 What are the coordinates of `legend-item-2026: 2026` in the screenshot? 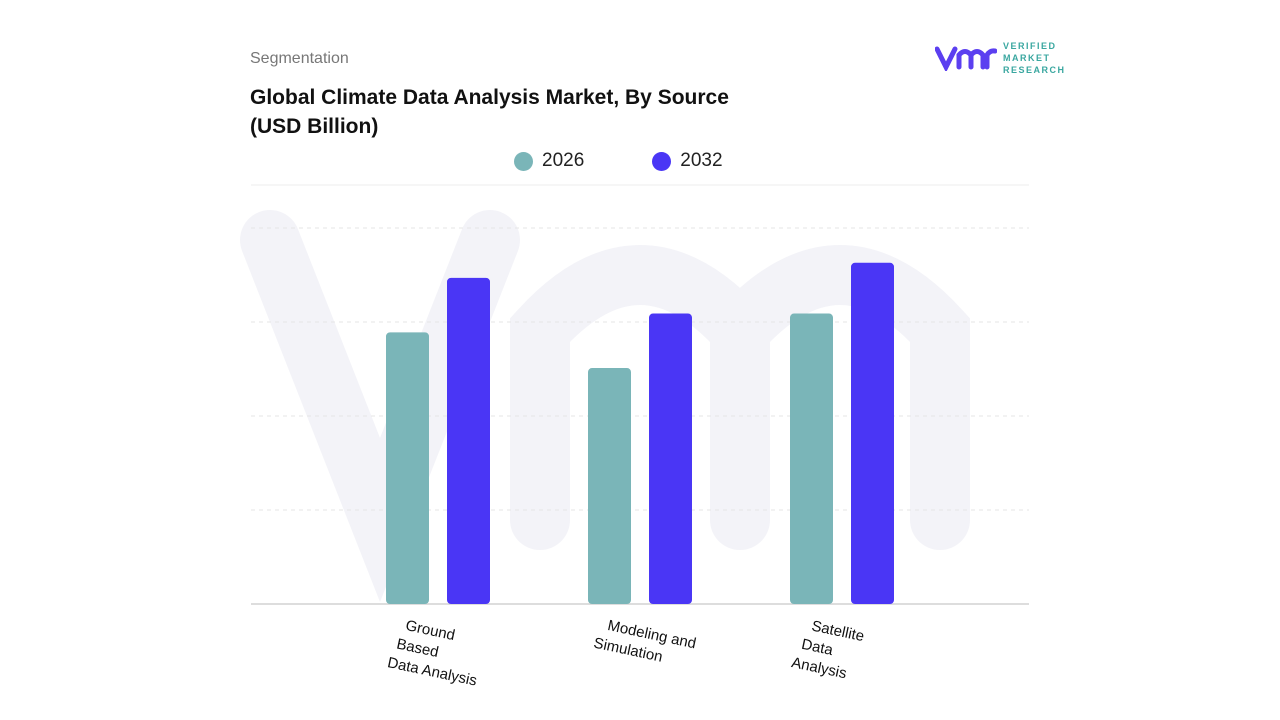 It's located at (549, 161).